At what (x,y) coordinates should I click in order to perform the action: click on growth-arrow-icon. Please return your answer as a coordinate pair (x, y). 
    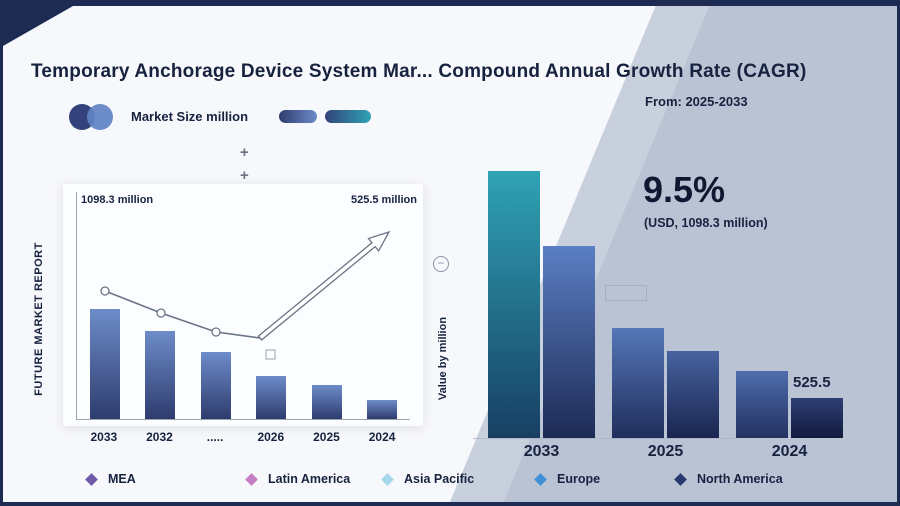
    Looking at the image, I should click on (324, 285).